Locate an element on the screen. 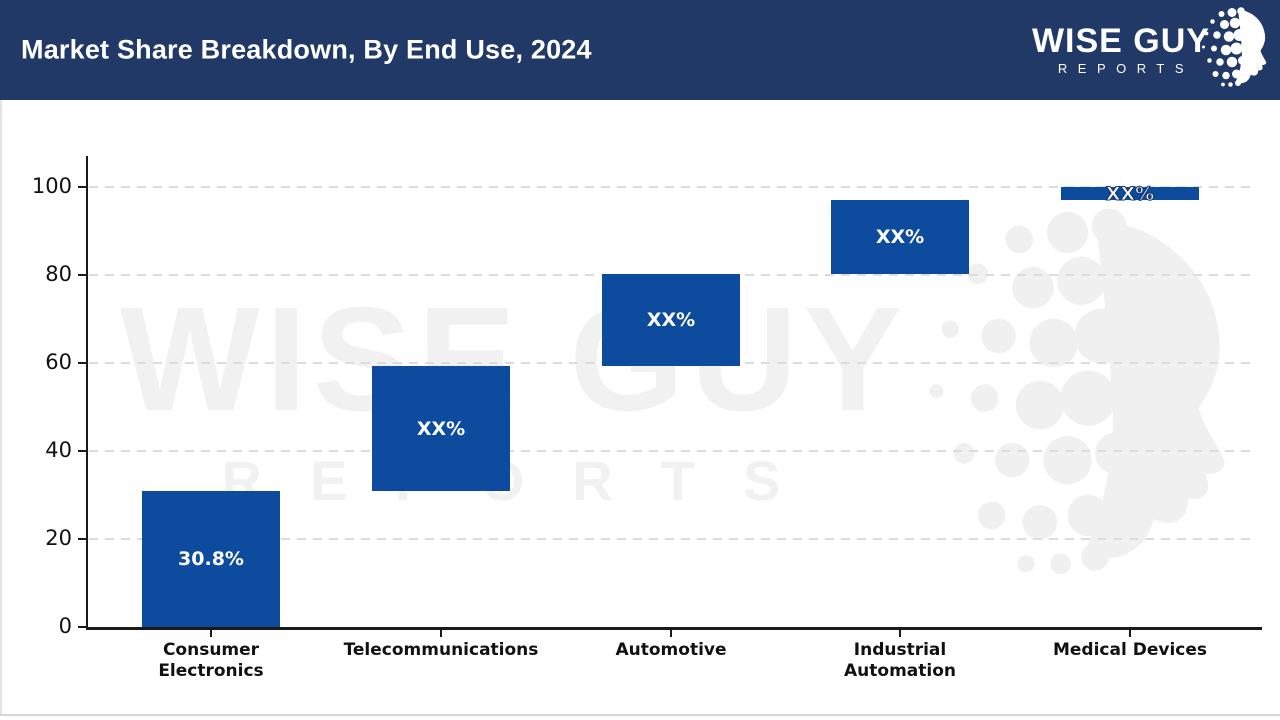 This screenshot has width=1280, height=720. left-border-line is located at coordinates (1, 407).